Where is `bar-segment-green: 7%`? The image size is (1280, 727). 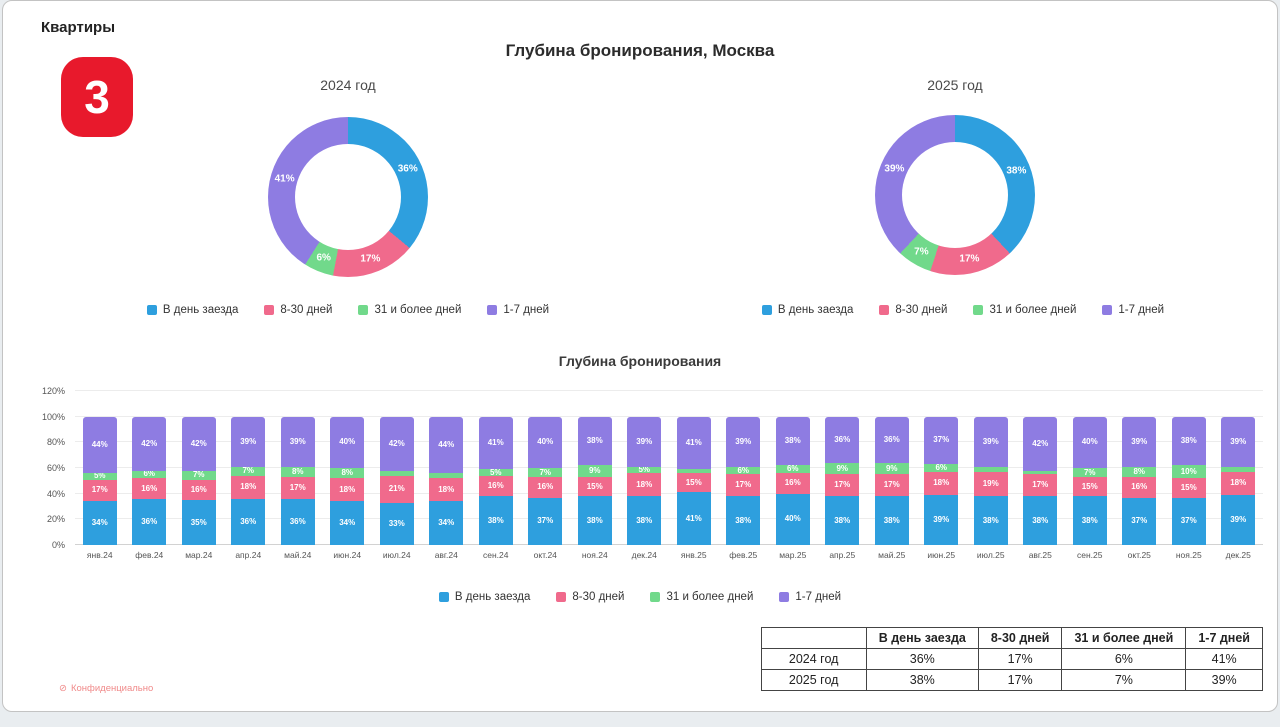
bar-segment-green: 7% is located at coordinates (545, 472).